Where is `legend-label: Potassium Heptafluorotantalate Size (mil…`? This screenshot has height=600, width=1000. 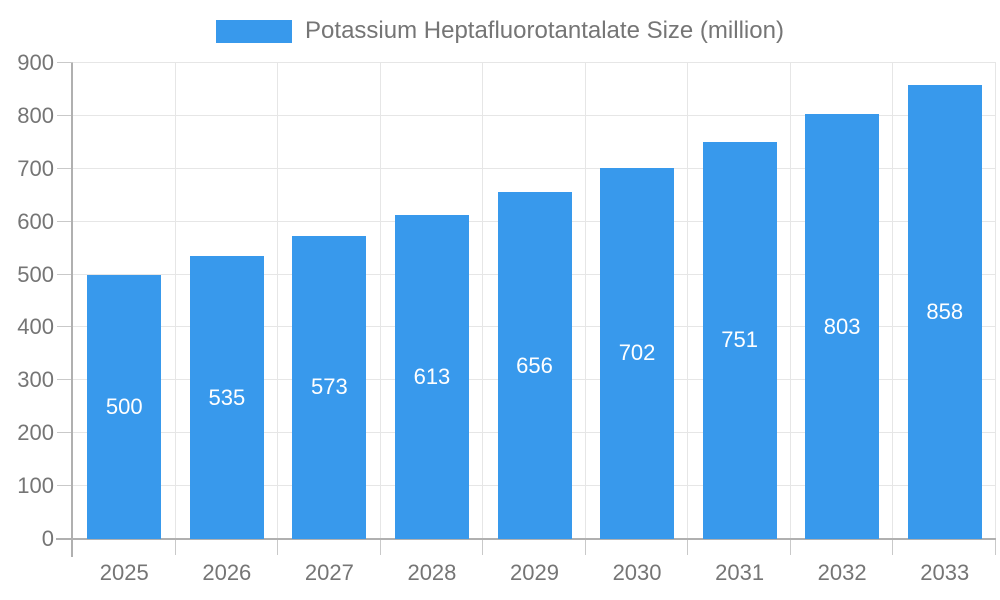
legend-label: Potassium Heptafluorotantalate Size (mil… is located at coordinates (544, 30).